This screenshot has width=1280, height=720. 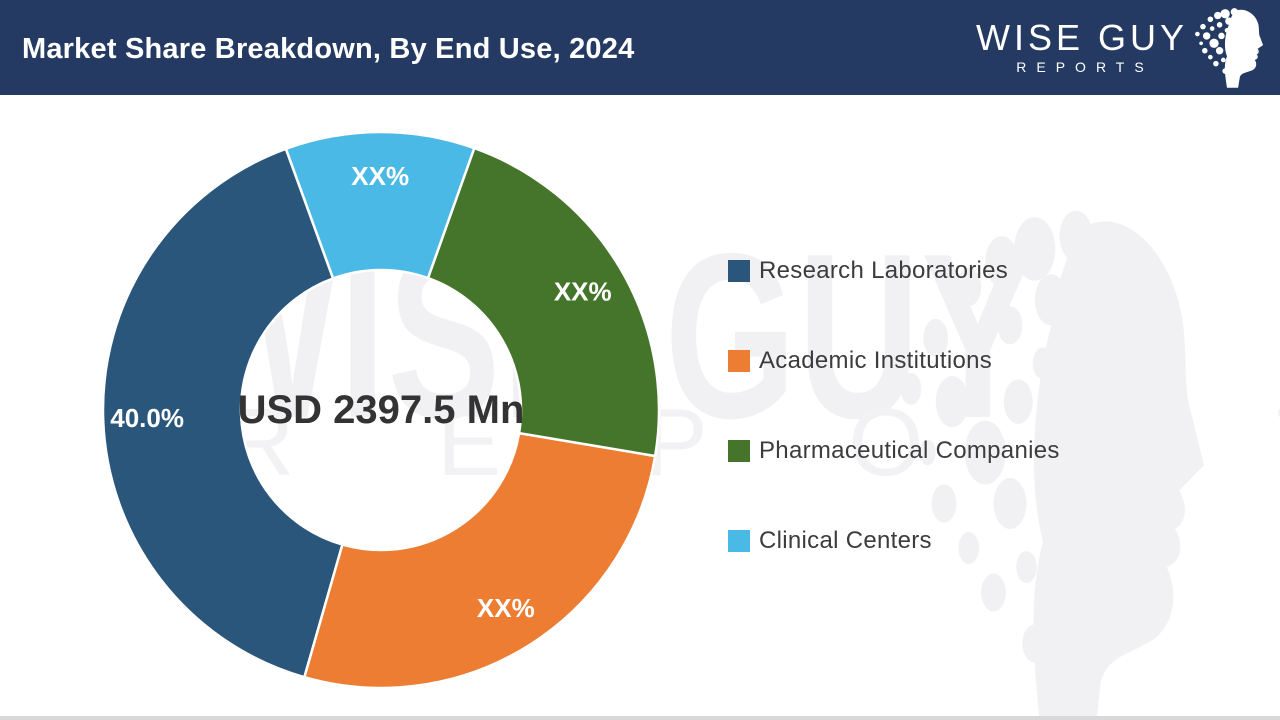 What do you see at coordinates (640, 718) in the screenshot?
I see `footer-strip` at bounding box center [640, 718].